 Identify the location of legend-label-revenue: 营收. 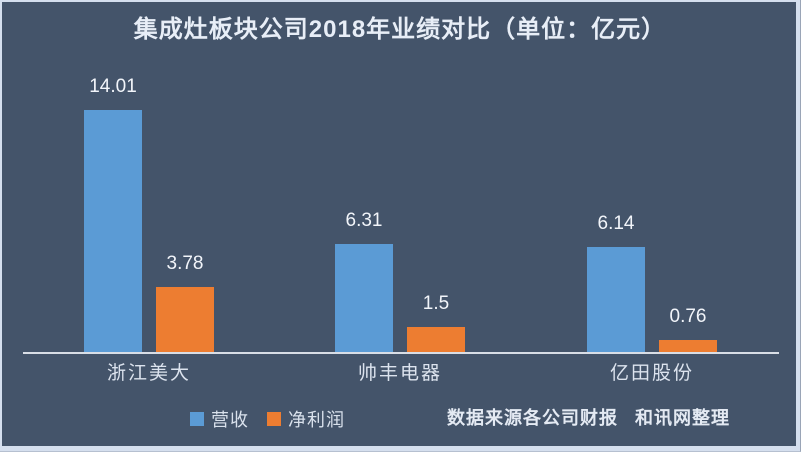
(230, 420).